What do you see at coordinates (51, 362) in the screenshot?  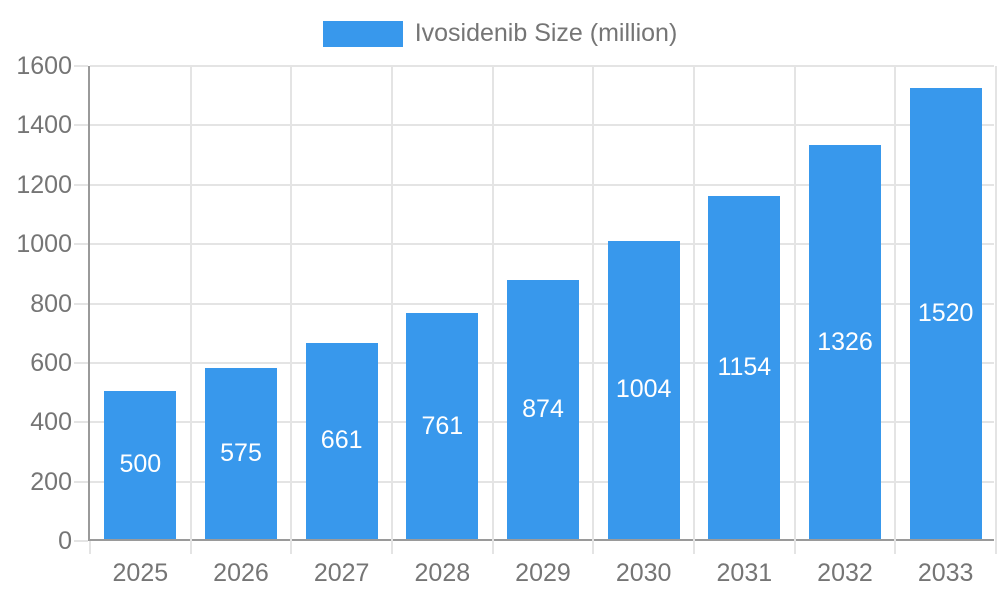 I see `y-axis-label: 600` at bounding box center [51, 362].